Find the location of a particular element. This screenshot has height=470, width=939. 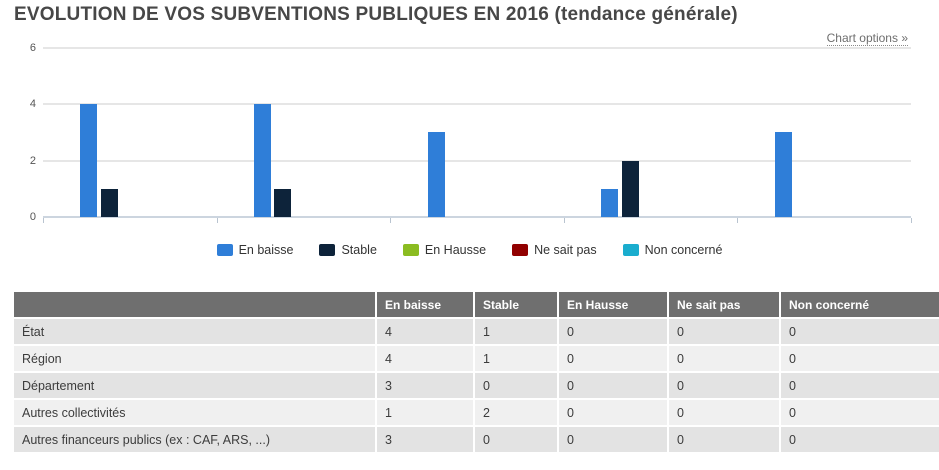

table-row: Région 4 1 0 0 0 is located at coordinates (476, 358).